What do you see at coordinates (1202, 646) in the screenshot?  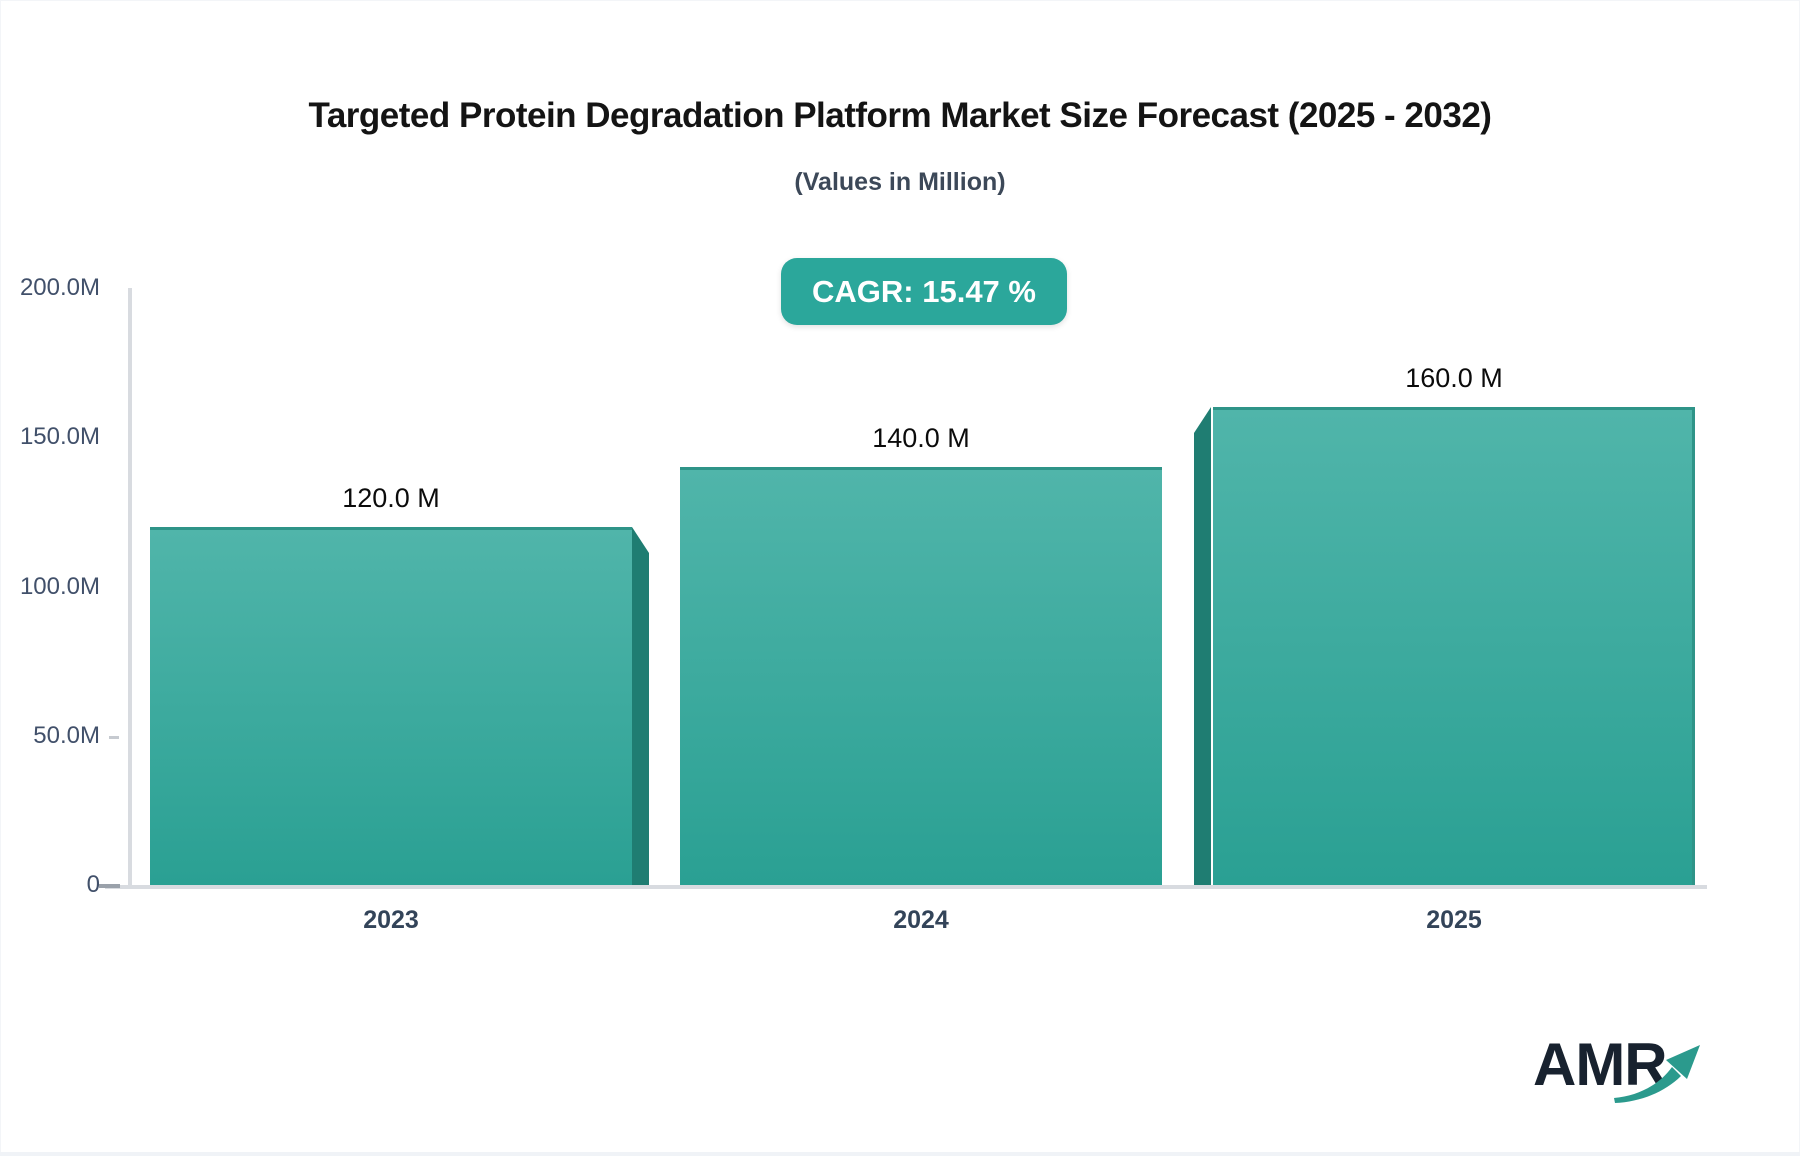 I see `bar-2025-3d-side` at bounding box center [1202, 646].